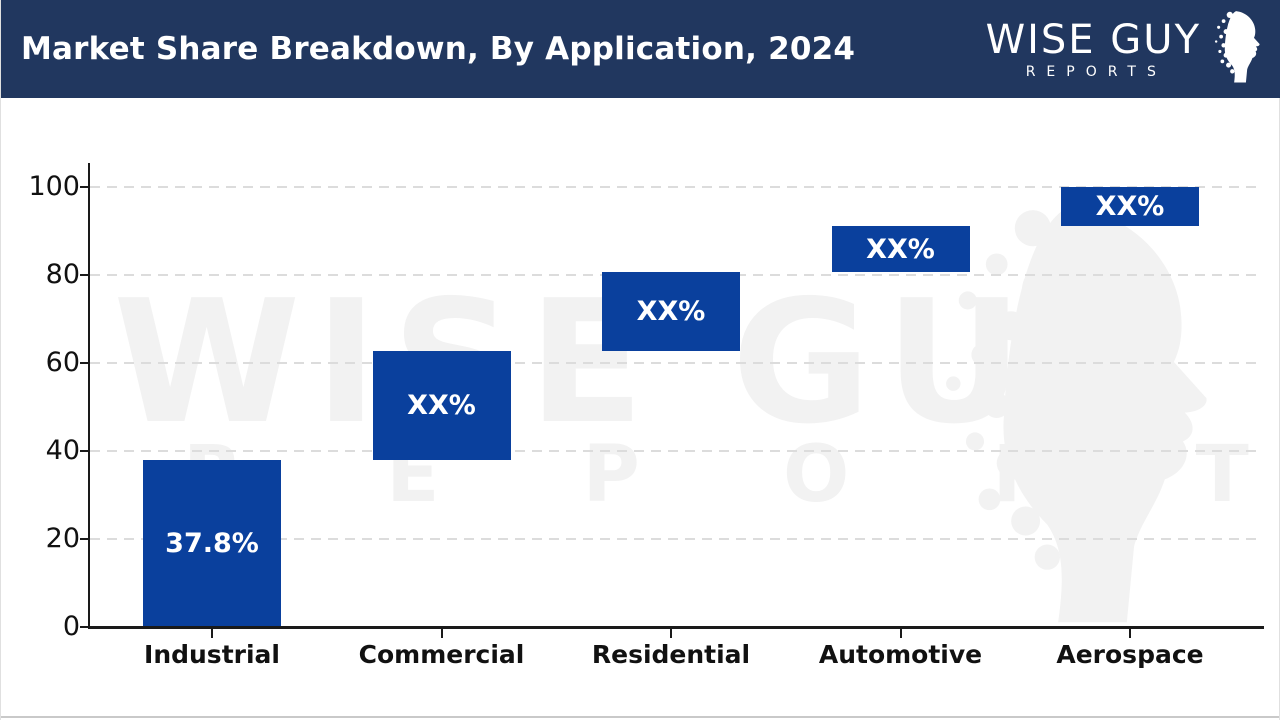 Image resolution: width=1280 pixels, height=720 pixels. Describe the element at coordinates (89, 395) in the screenshot. I see `y-axis-line` at that location.